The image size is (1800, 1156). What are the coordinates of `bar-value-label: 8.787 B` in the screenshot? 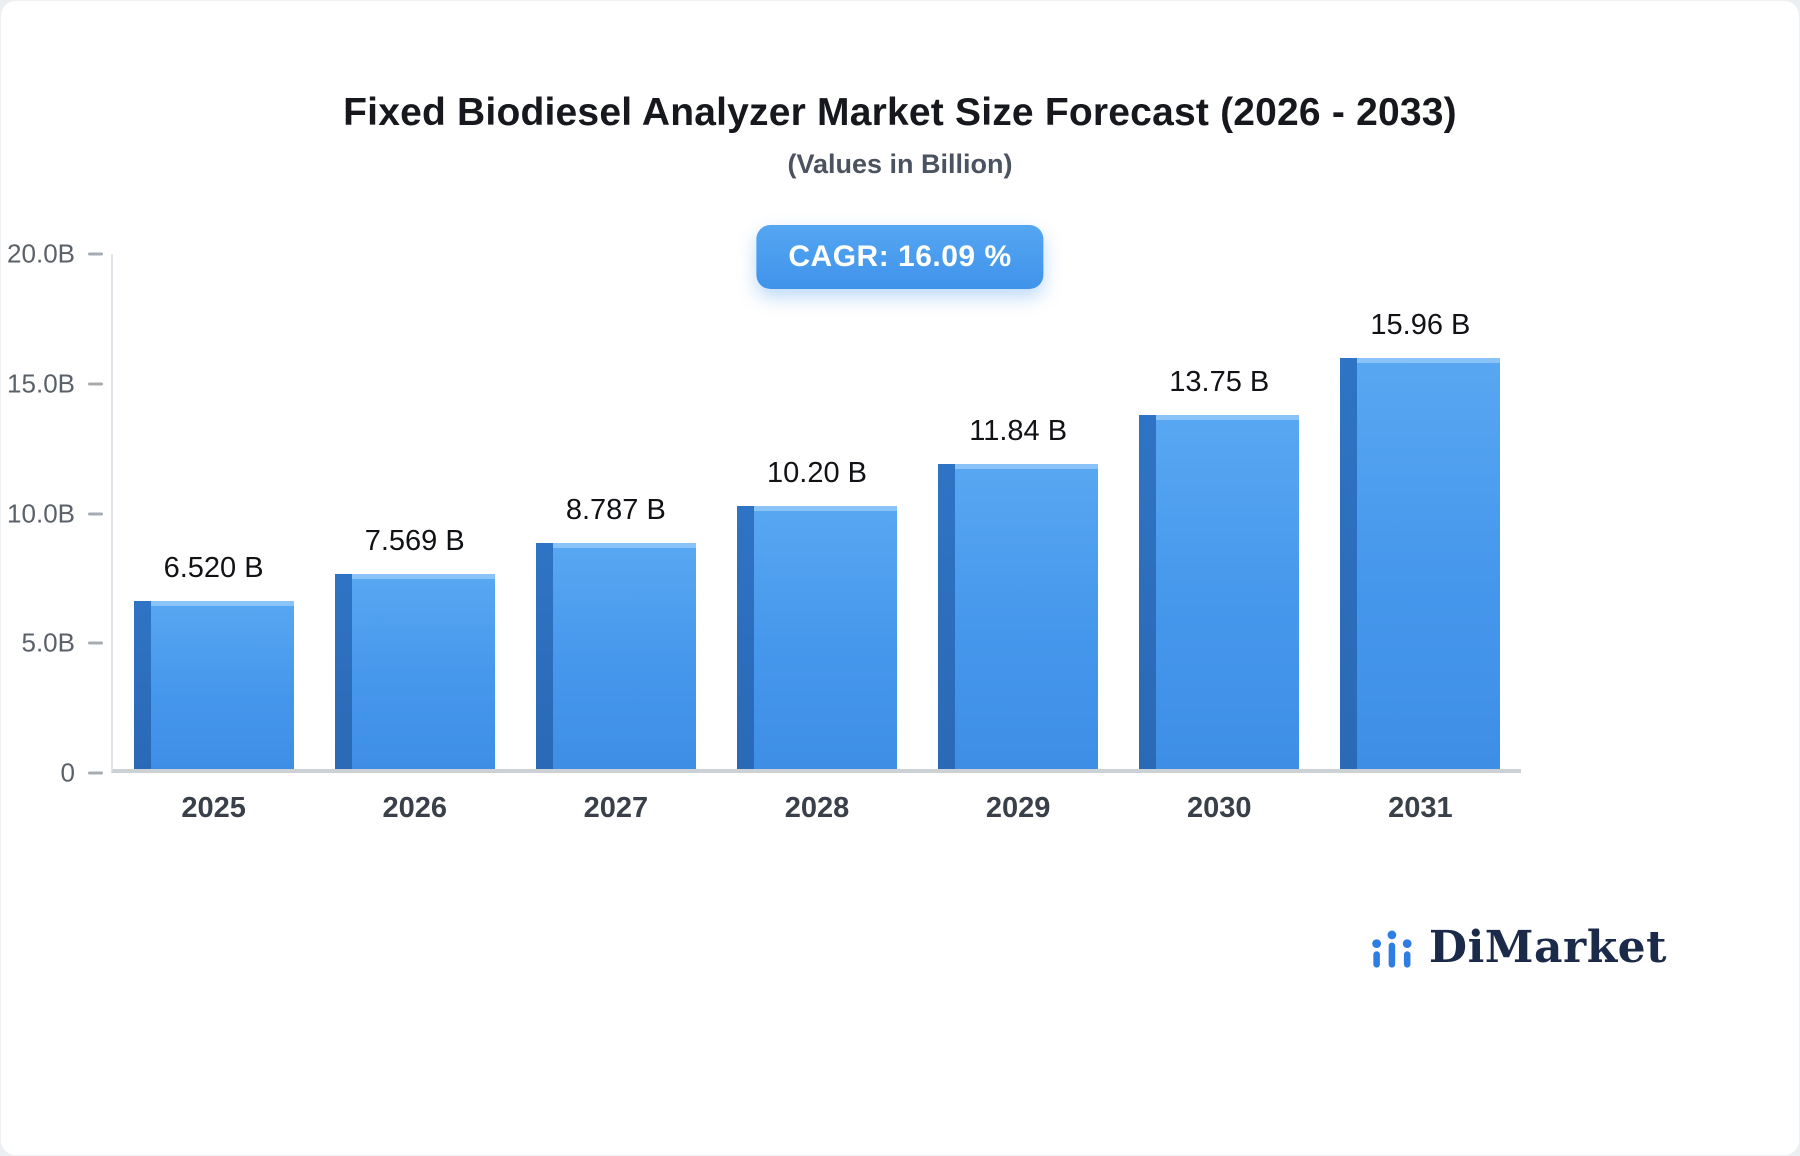 It's located at (615, 509).